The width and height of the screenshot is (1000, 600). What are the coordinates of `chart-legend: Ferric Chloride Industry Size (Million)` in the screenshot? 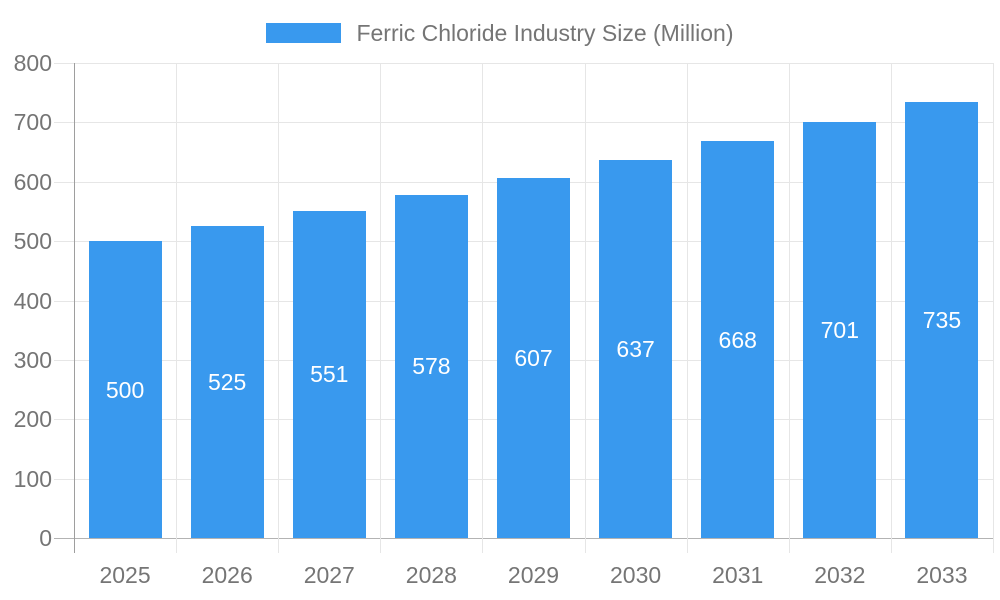 It's located at (500, 33).